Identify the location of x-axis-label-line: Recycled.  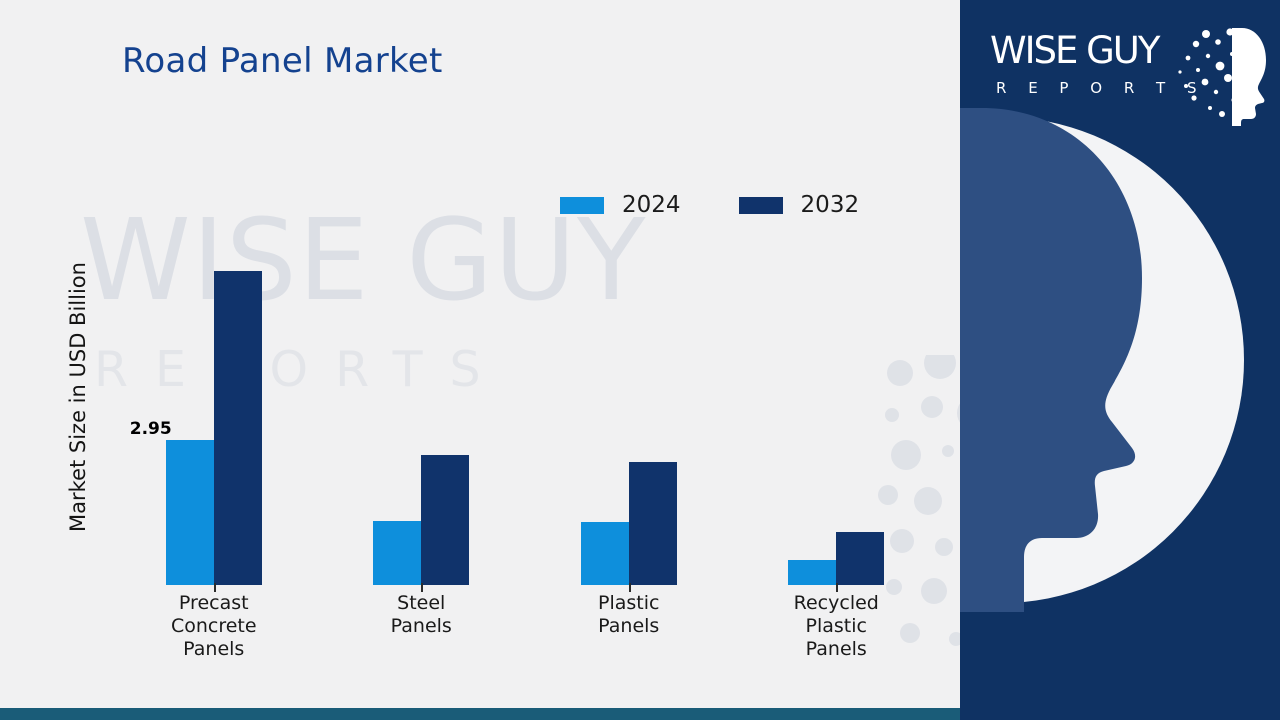
(836, 603).